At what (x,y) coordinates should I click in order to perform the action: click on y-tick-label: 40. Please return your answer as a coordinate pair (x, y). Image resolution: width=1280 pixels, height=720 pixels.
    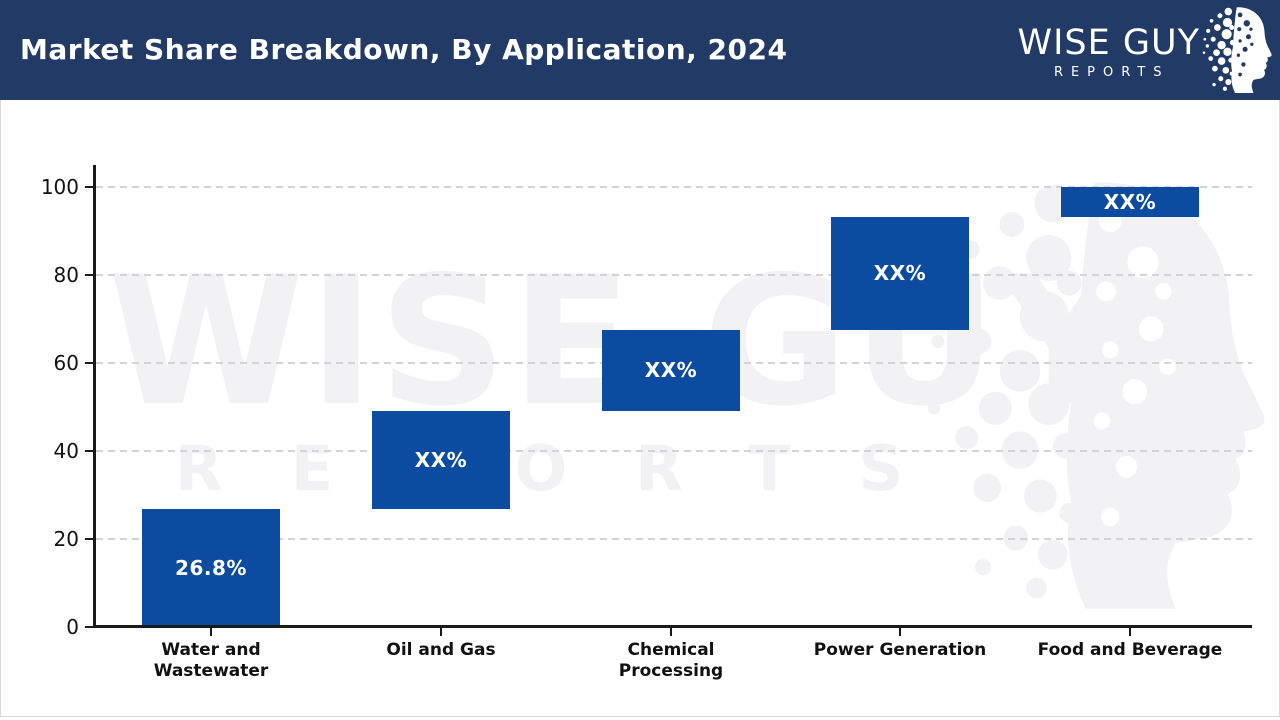
    Looking at the image, I should click on (66, 451).